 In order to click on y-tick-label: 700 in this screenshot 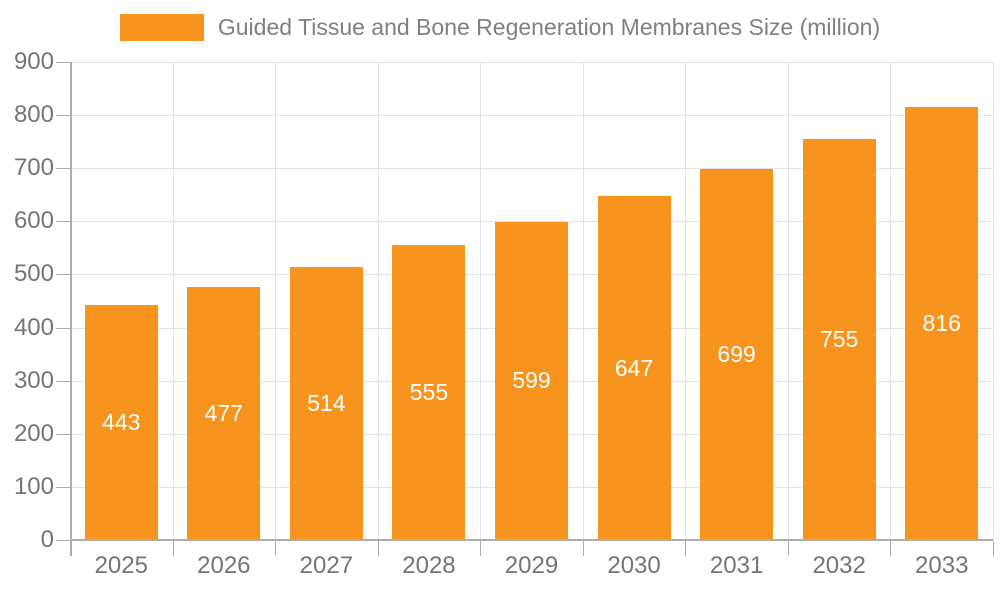, I will do `click(33, 168)`.